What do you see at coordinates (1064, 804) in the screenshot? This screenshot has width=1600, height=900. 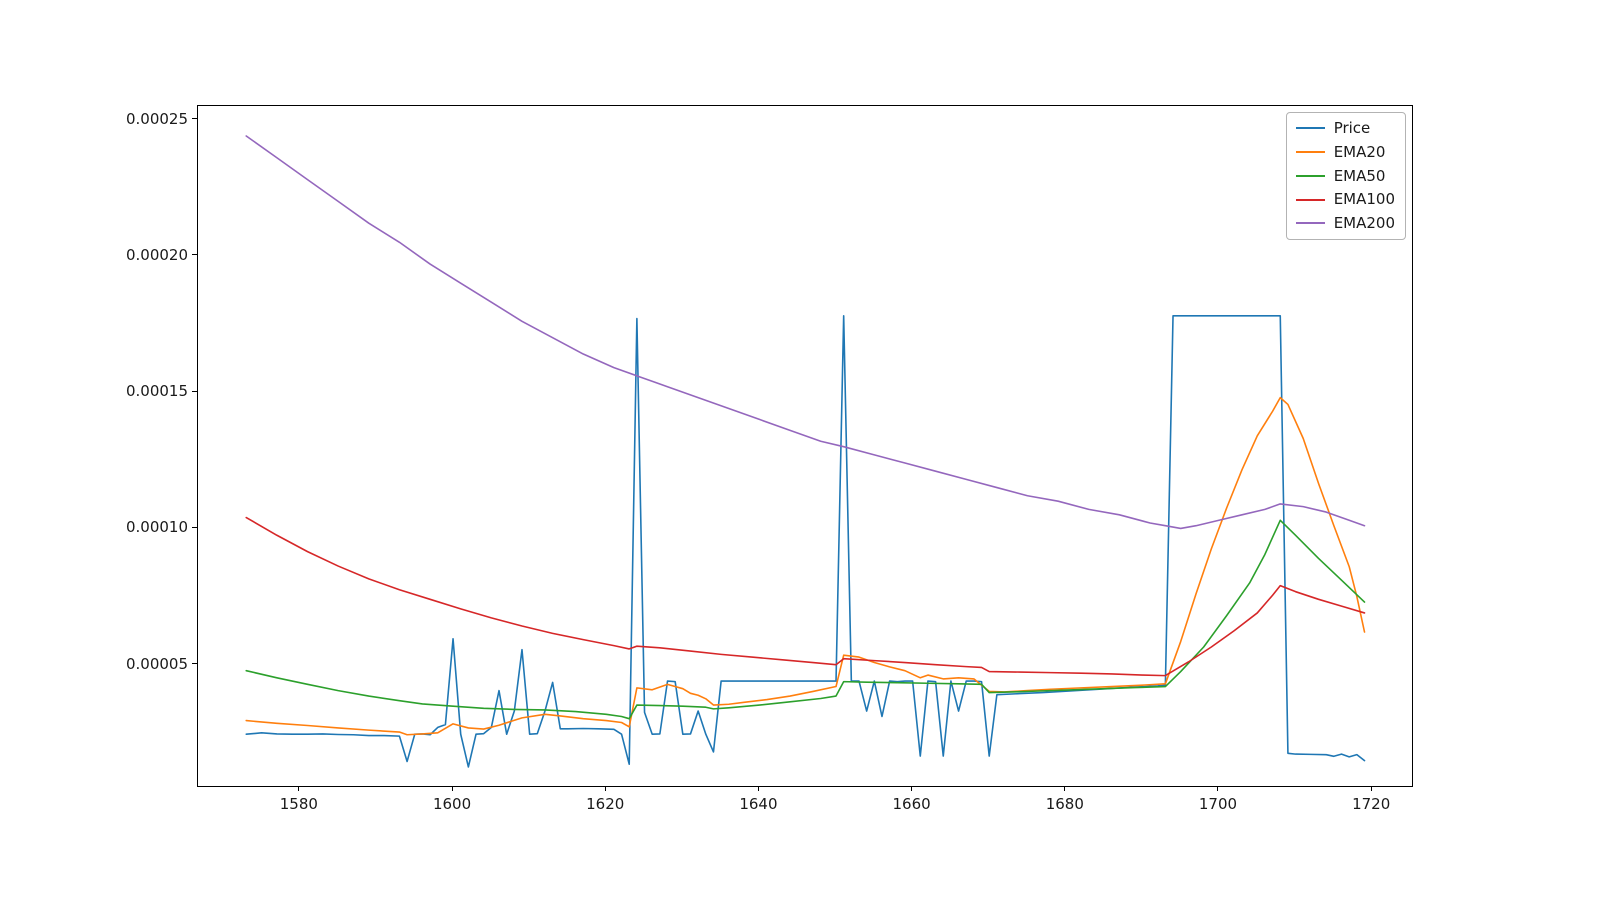 I see `x-tick-label: 1680` at bounding box center [1064, 804].